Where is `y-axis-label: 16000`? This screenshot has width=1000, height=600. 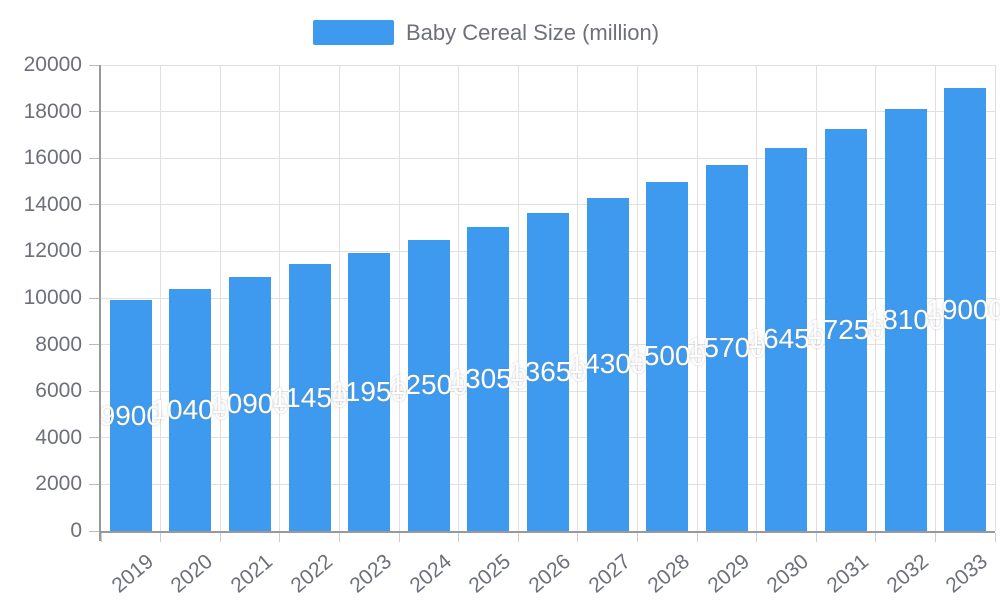
y-axis-label: 16000 is located at coordinates (52, 158).